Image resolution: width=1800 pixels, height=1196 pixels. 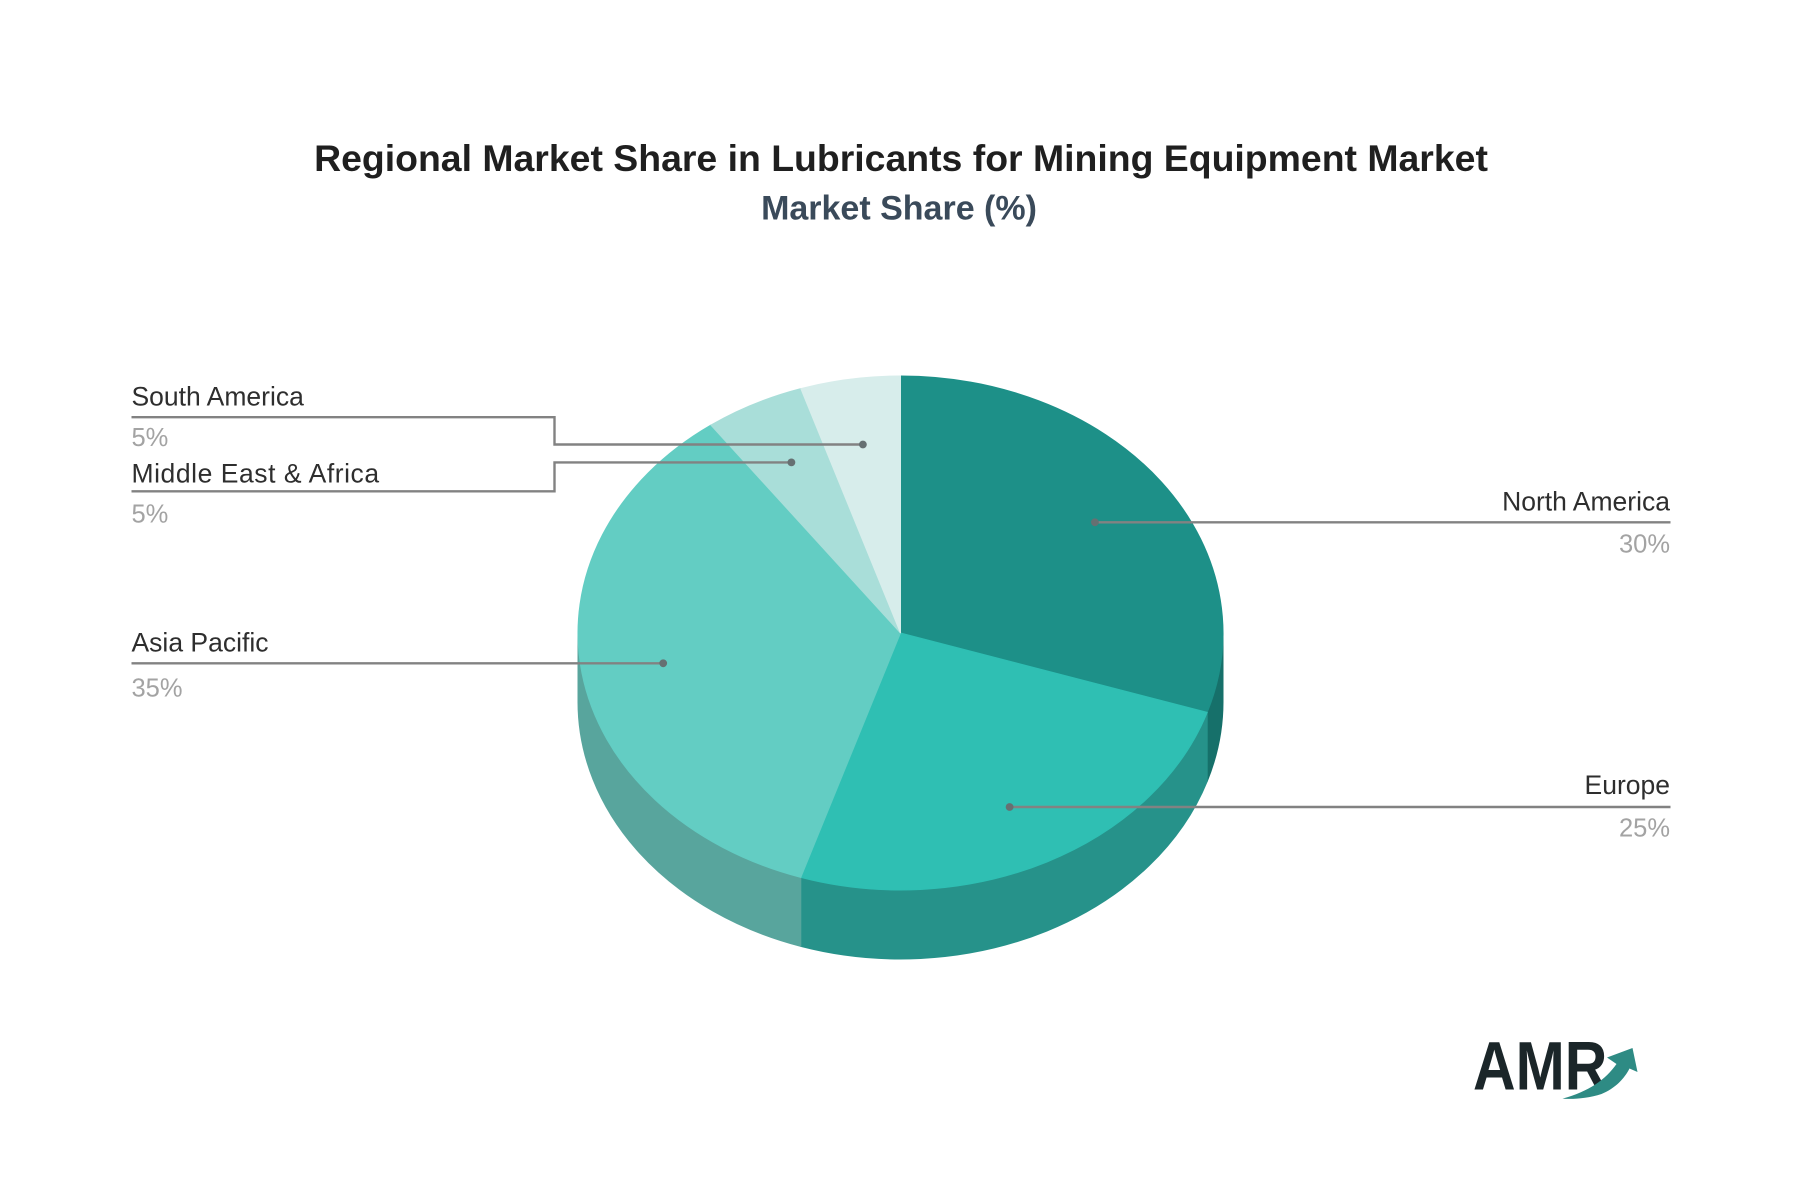 I want to click on svg-text: Market Share (%), so click(x=899, y=209).